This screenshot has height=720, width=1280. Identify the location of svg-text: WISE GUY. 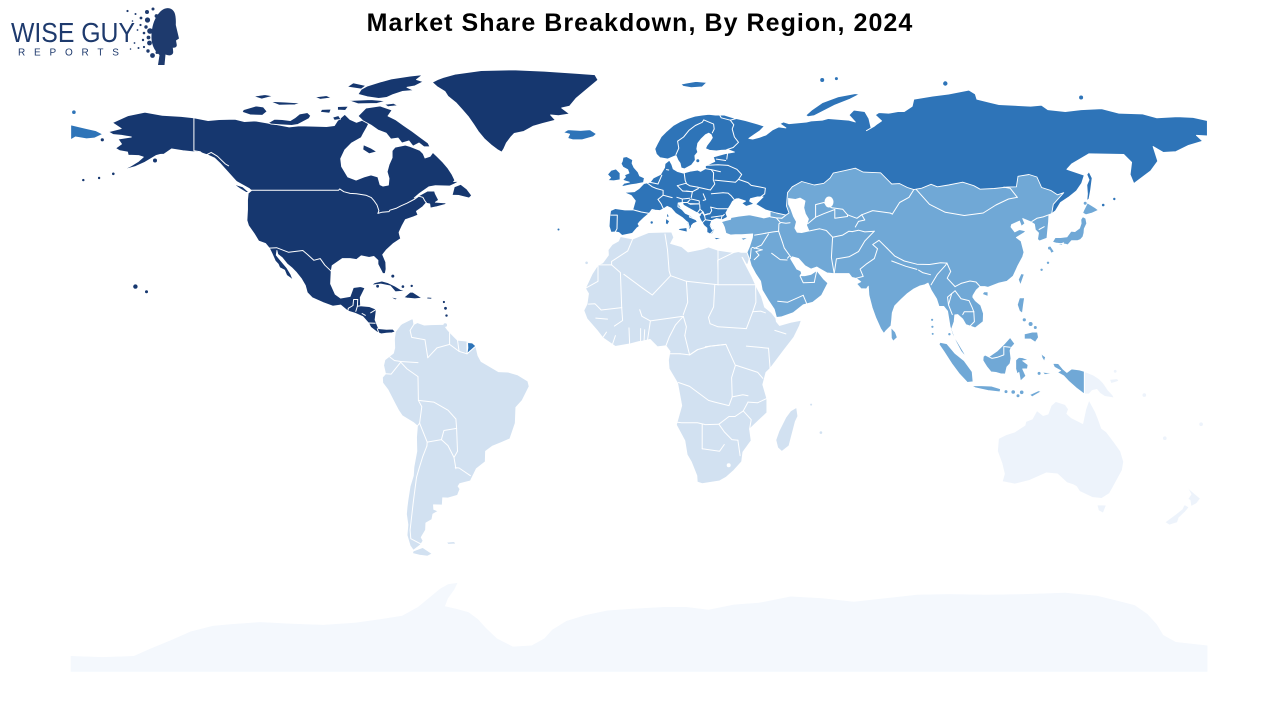
(73, 33).